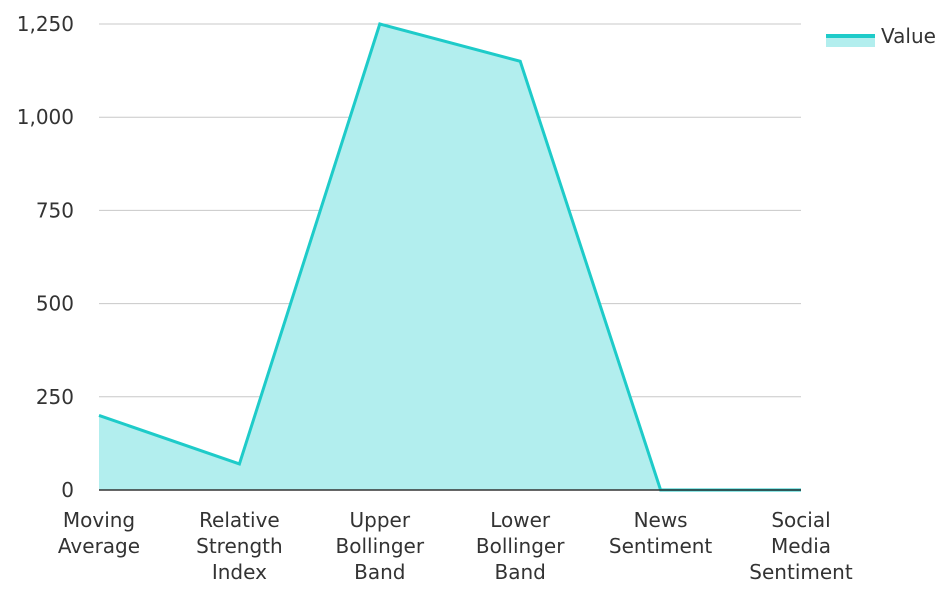  Describe the element at coordinates (850, 41) in the screenshot. I see `legend-swatch-value` at that location.